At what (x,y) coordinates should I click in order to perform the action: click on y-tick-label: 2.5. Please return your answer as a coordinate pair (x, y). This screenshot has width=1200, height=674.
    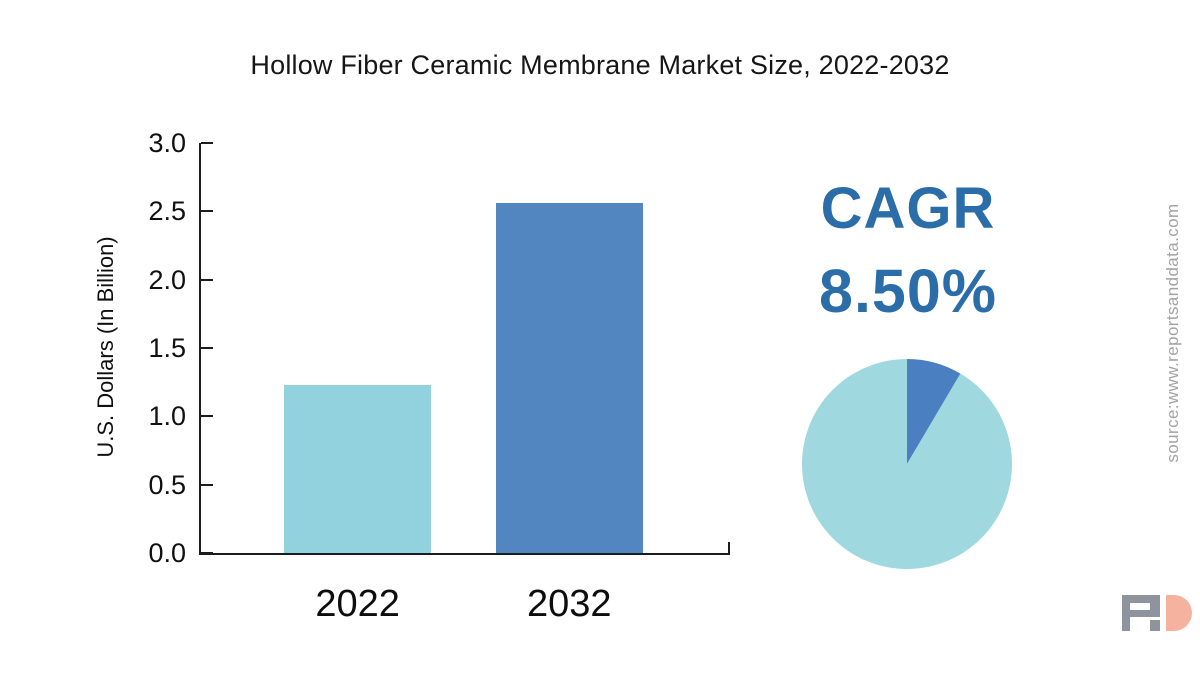
    Looking at the image, I should click on (167, 211).